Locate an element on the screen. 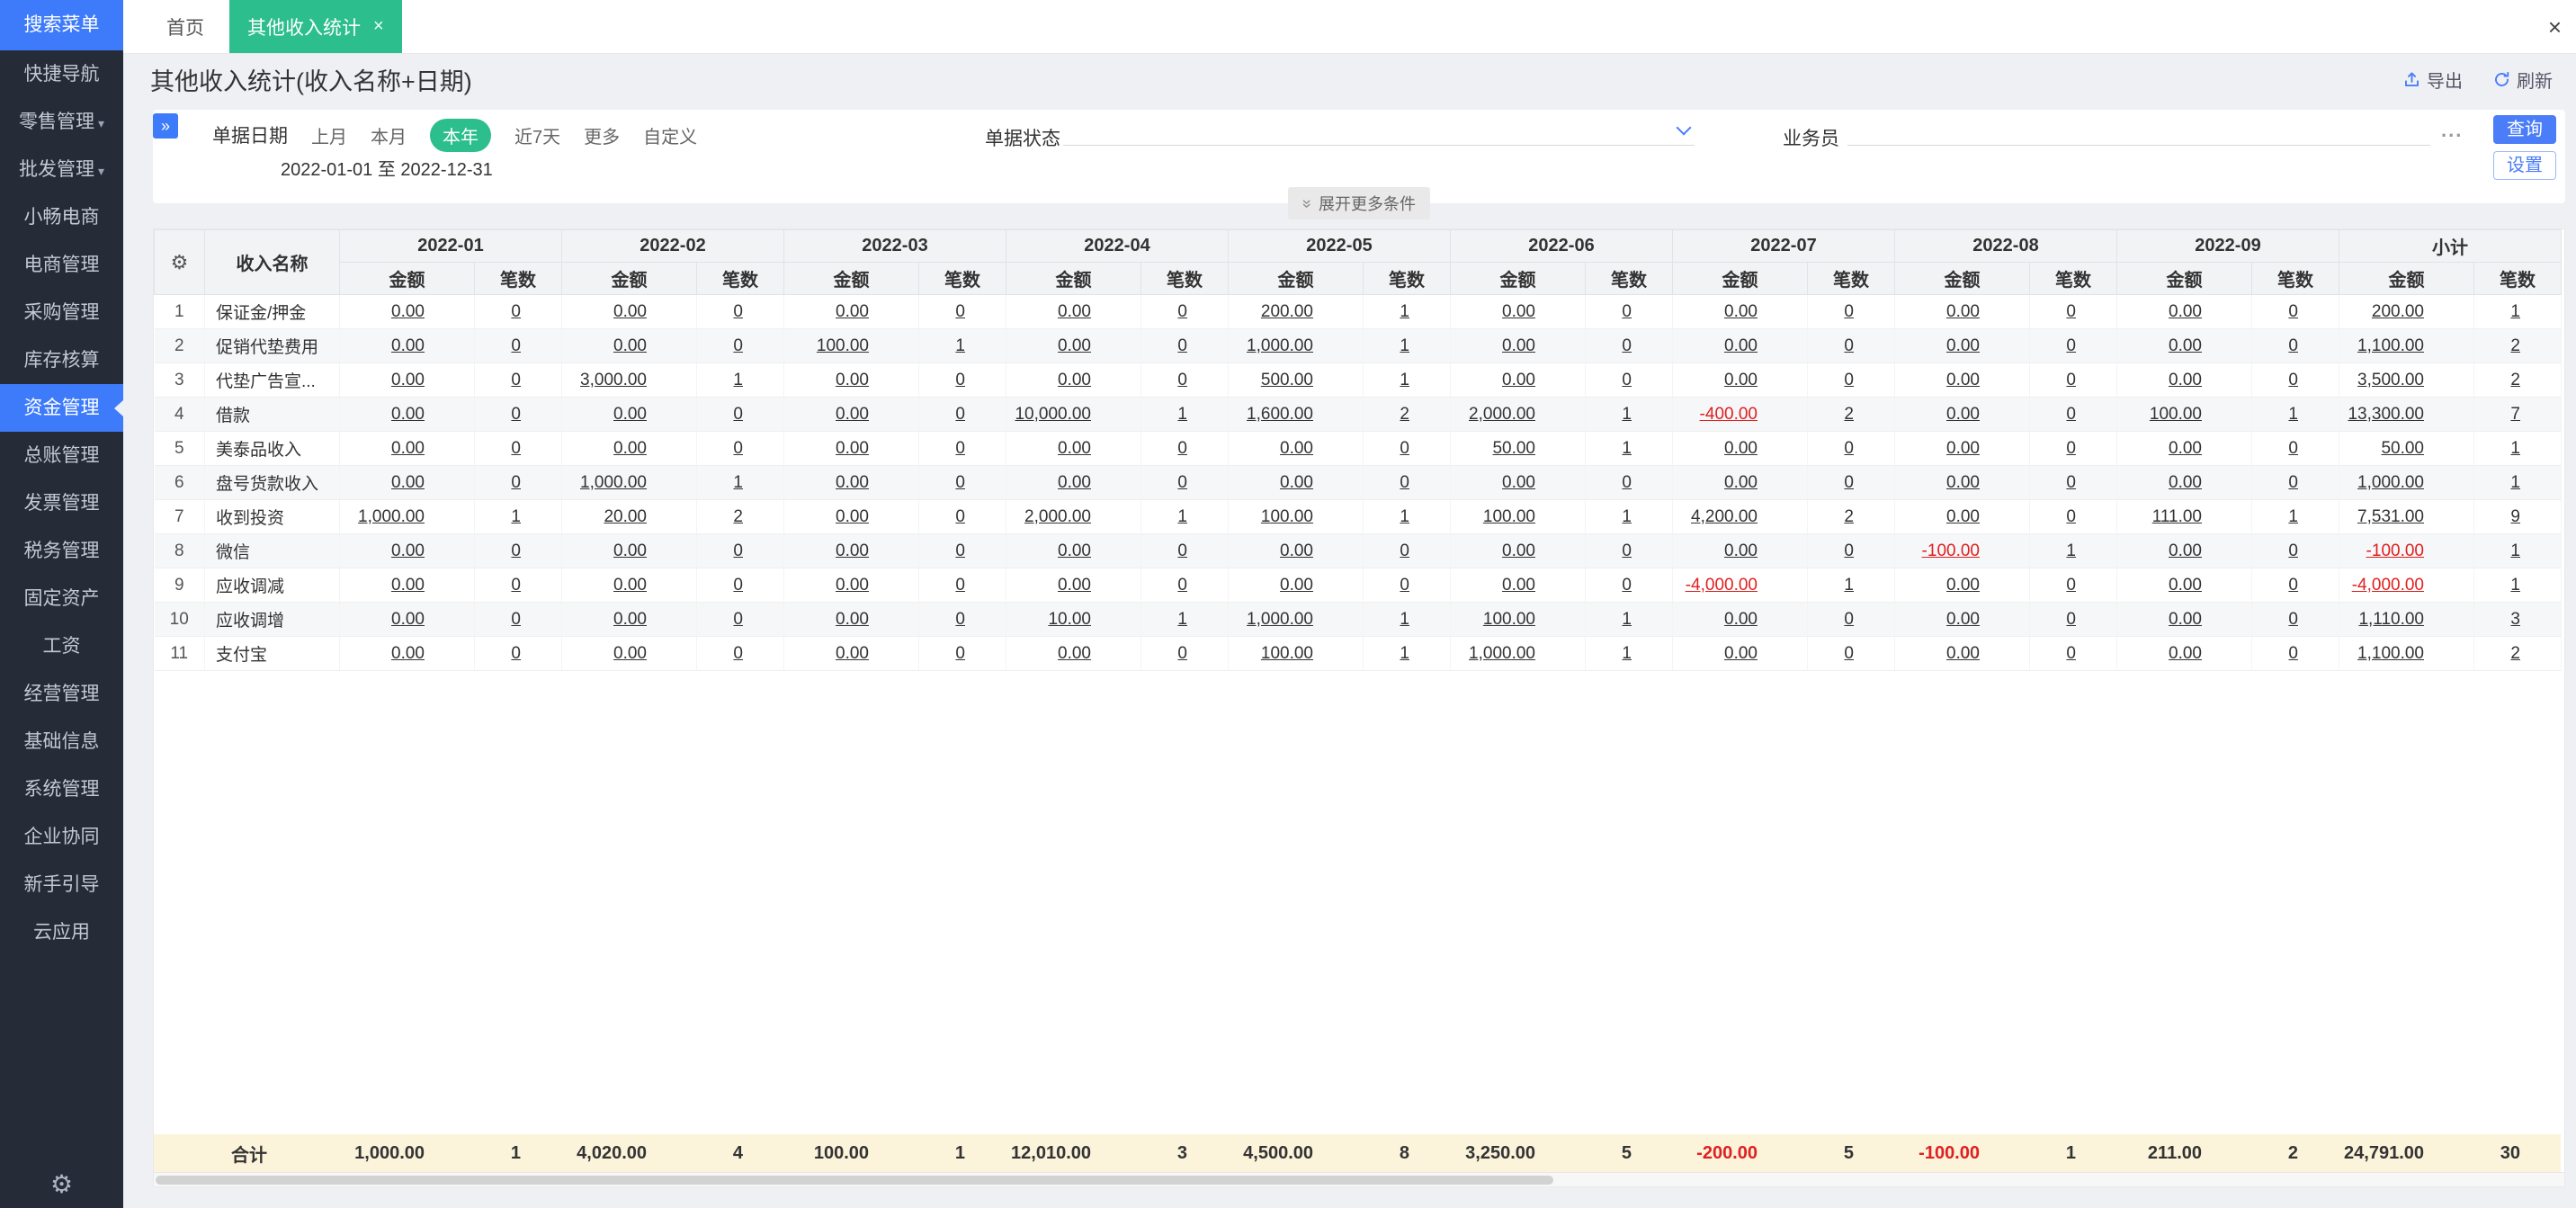 The width and height of the screenshot is (2576, 1208). date-range-value: 2022-01-01 至 2022-12-31 is located at coordinates (387, 170).